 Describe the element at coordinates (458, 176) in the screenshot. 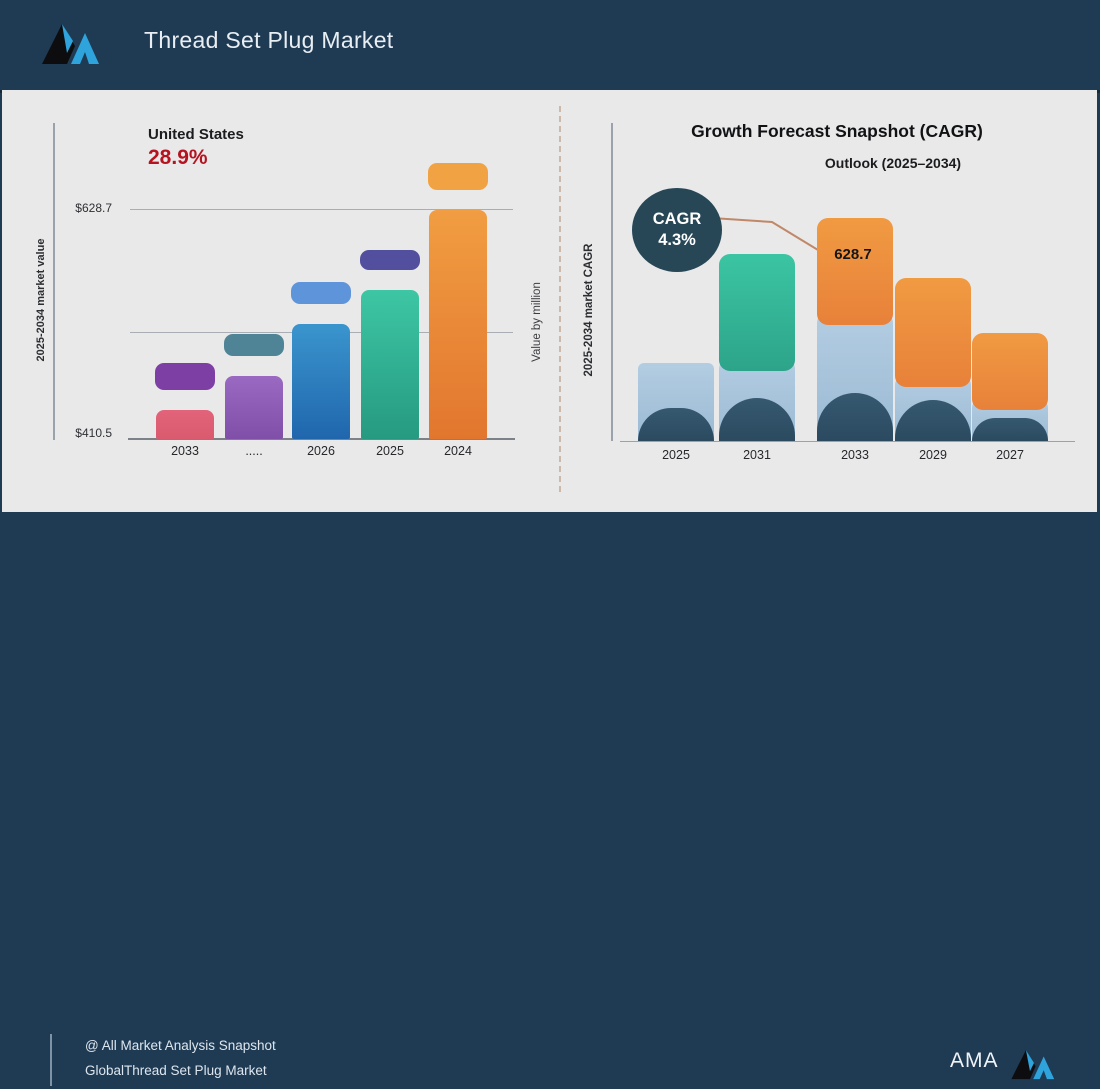

I see `bar-cap-2024` at that location.